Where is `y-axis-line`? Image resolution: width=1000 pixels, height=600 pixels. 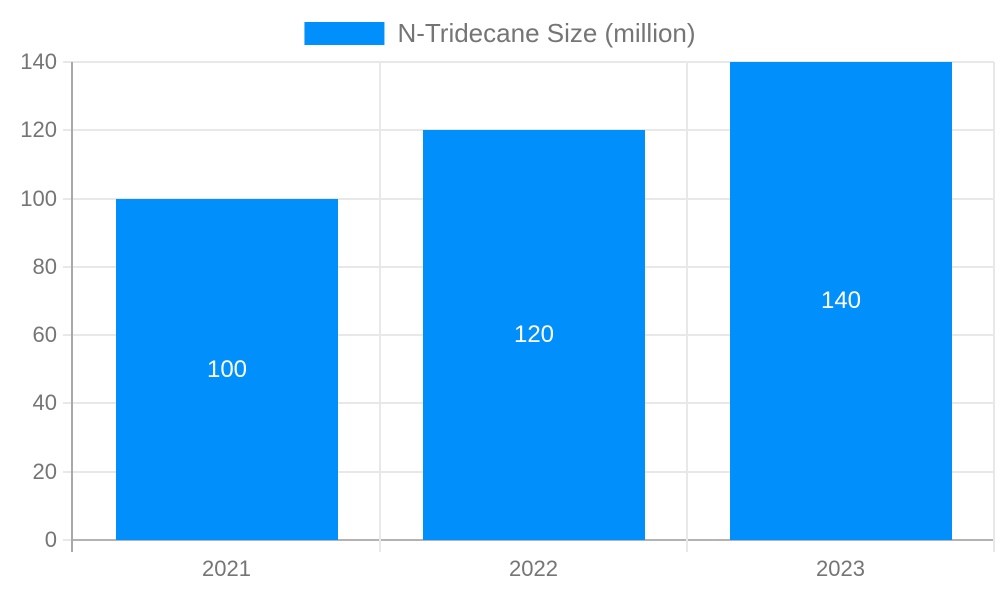 y-axis-line is located at coordinates (72, 307).